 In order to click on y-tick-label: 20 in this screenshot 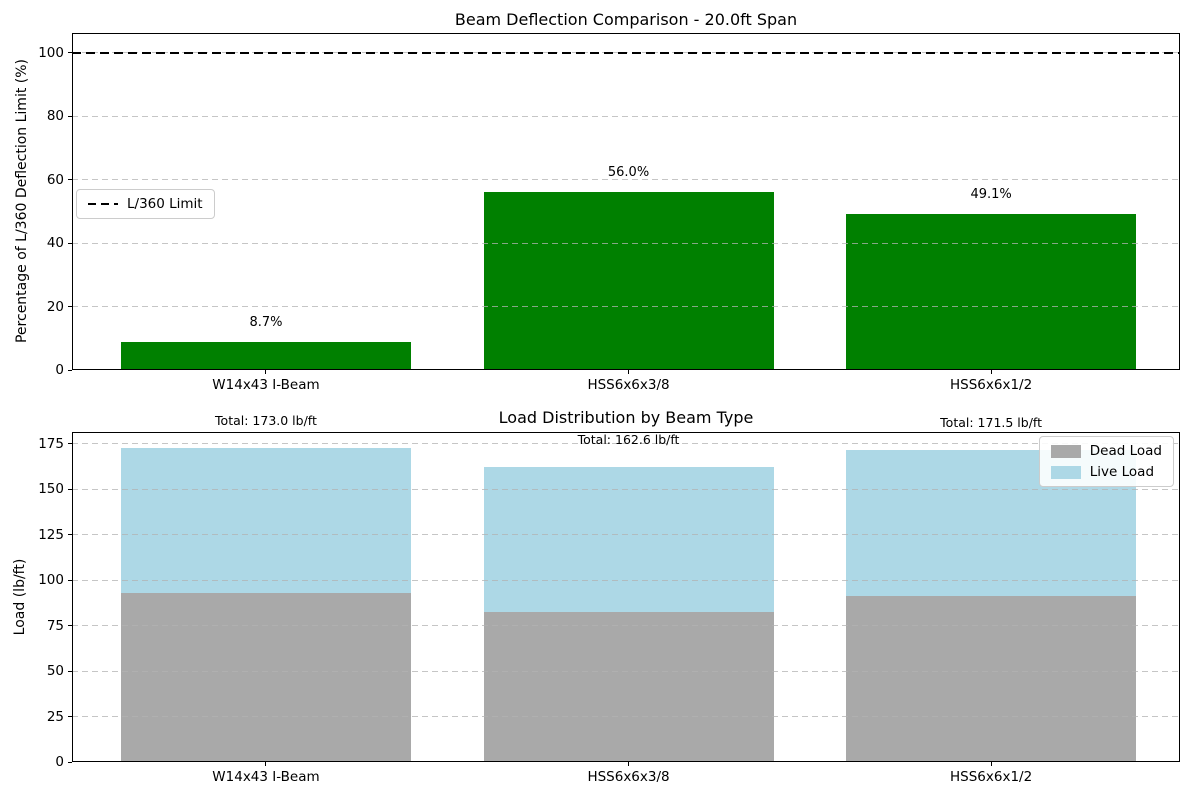, I will do `click(55, 306)`.